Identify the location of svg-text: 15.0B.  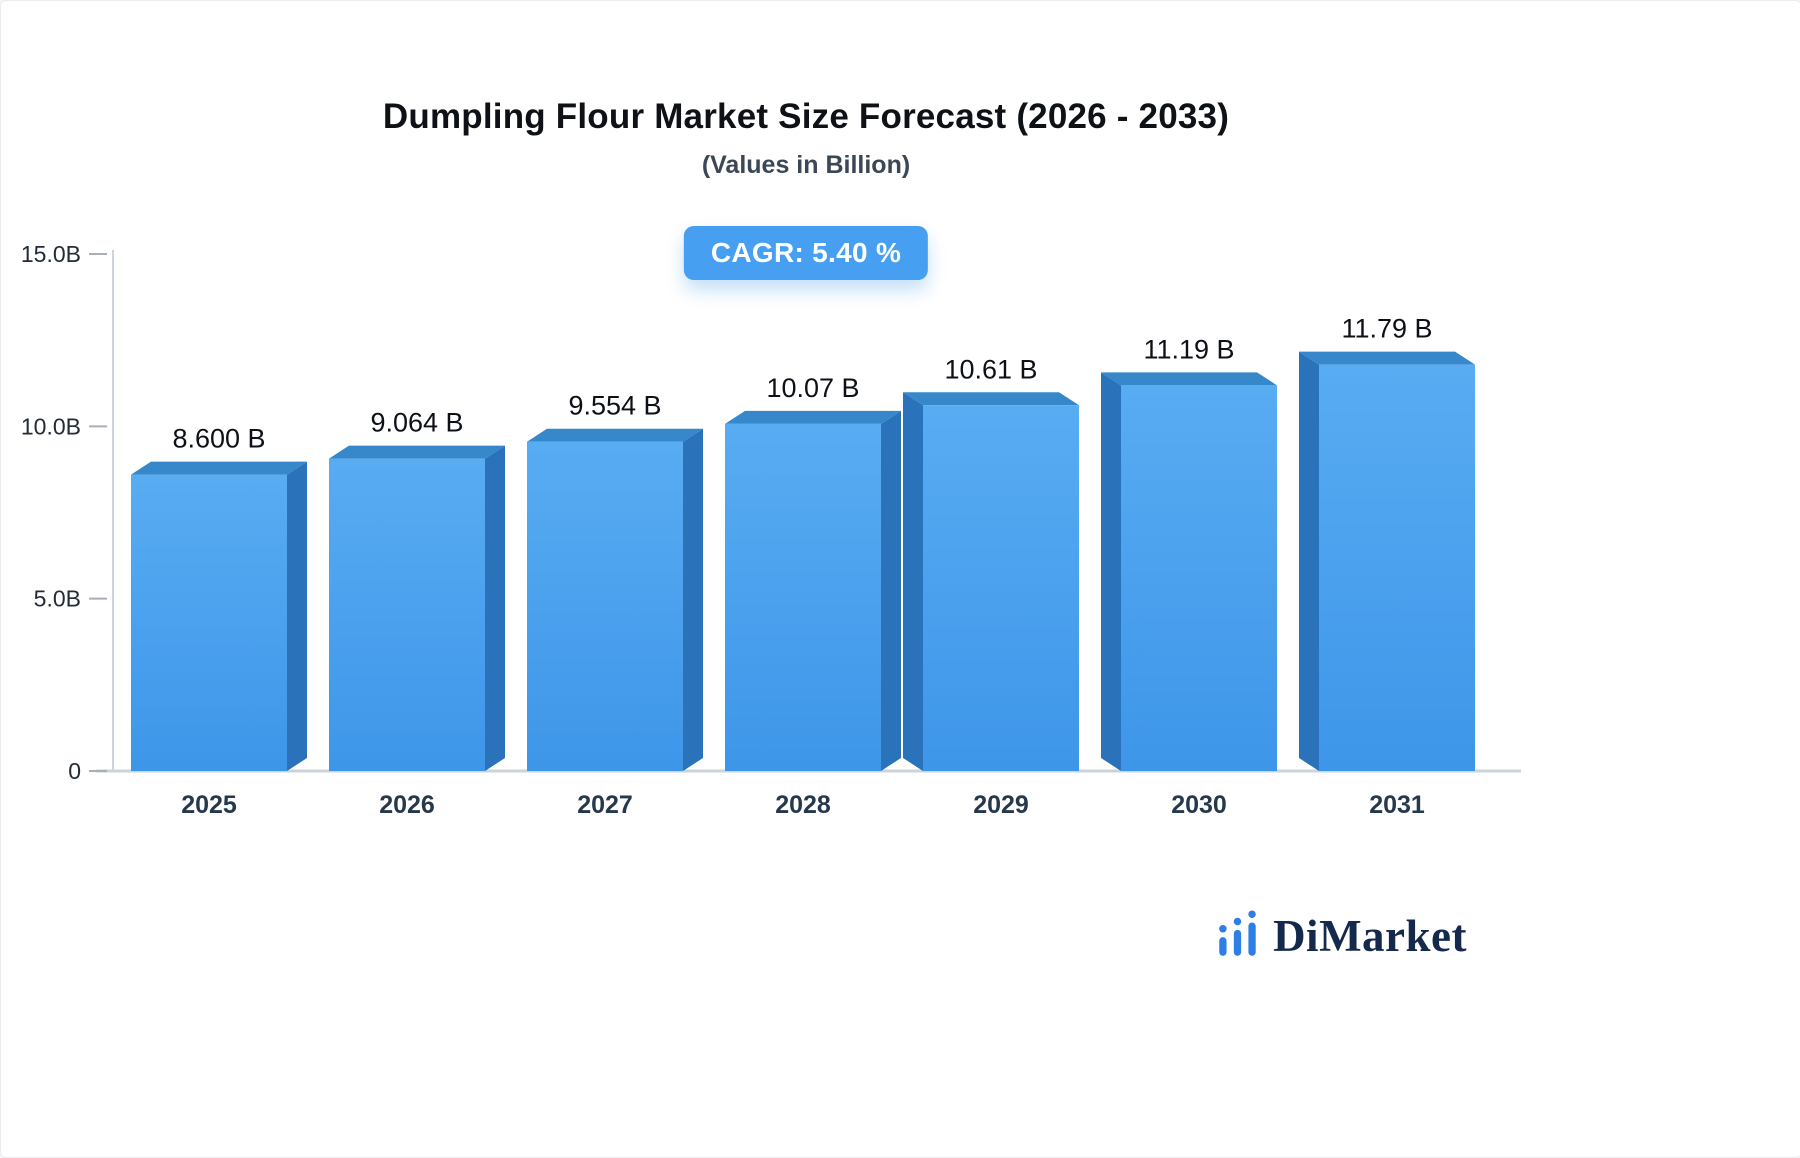
(51, 254).